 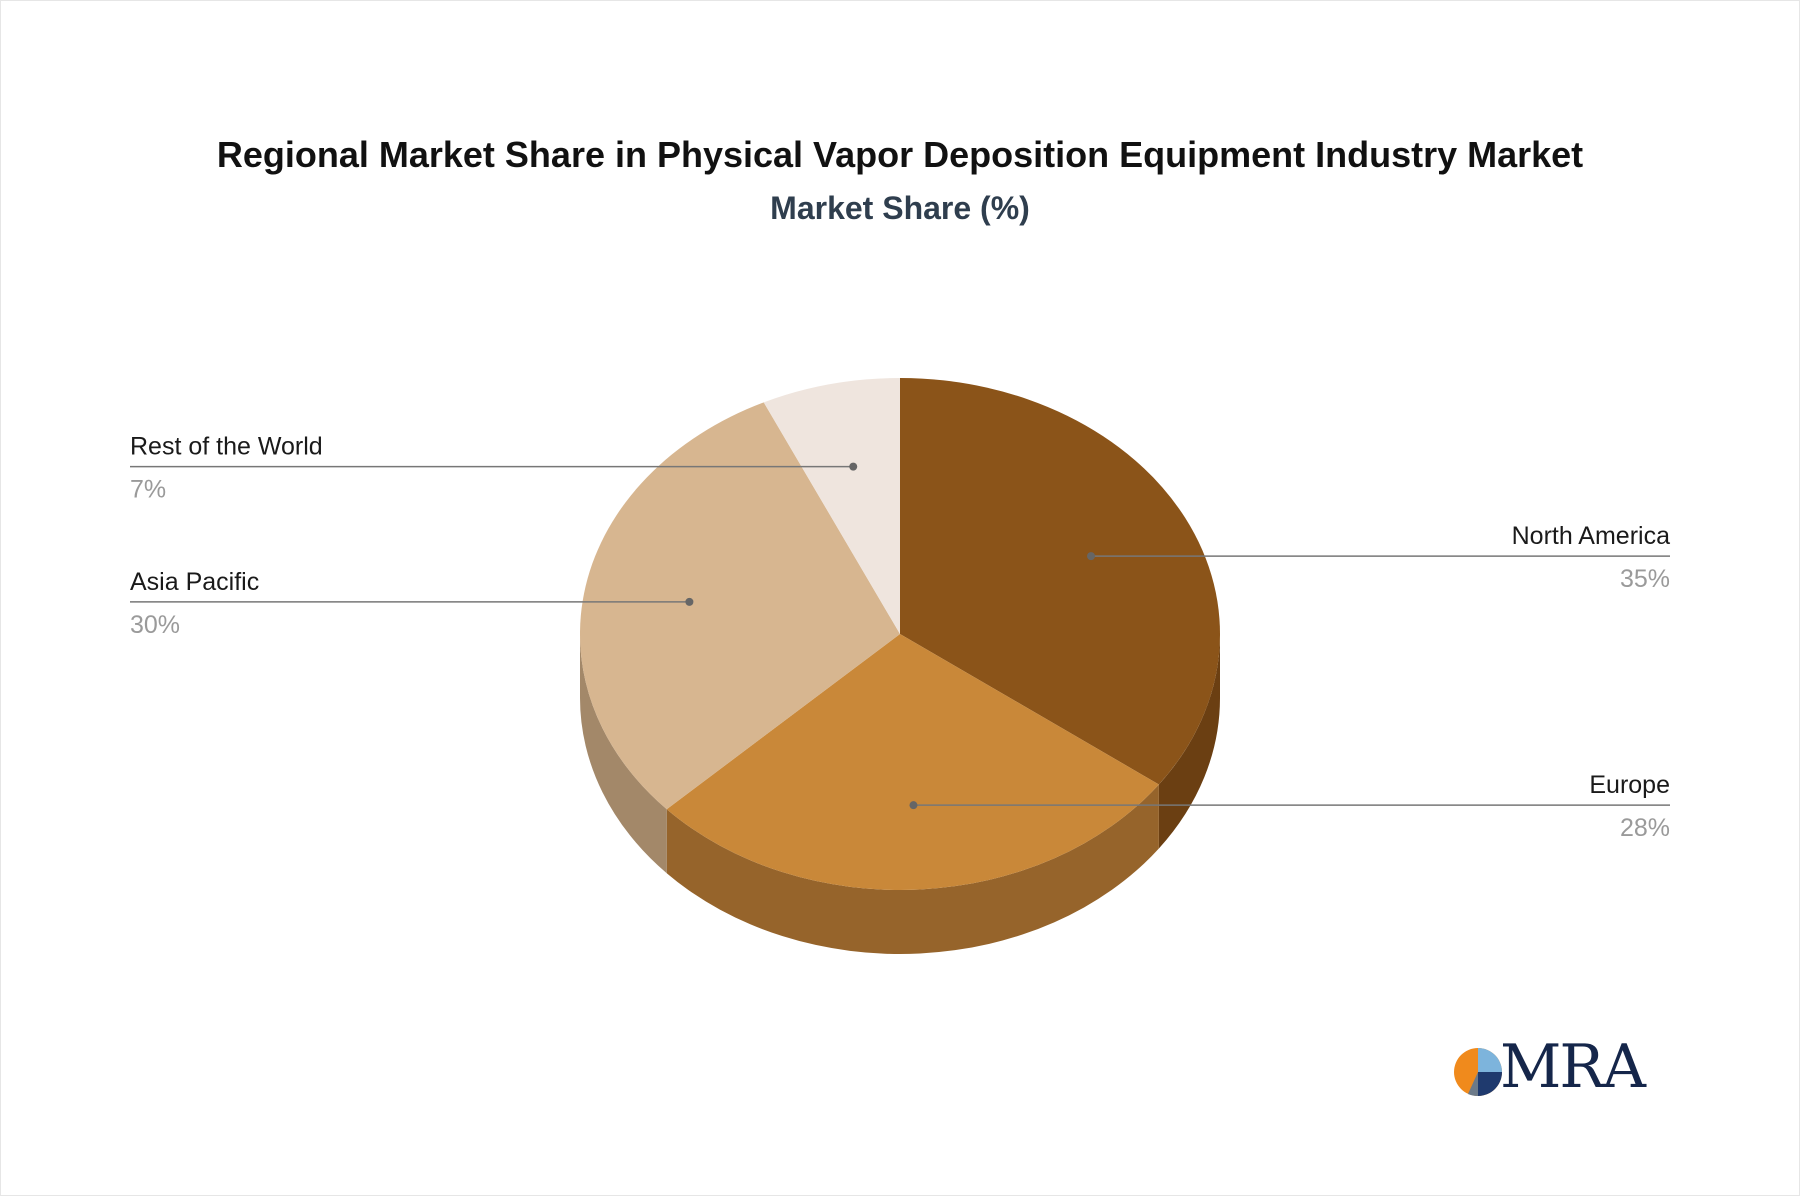 What do you see at coordinates (1478, 1072) in the screenshot?
I see `mra-logo-icon` at bounding box center [1478, 1072].